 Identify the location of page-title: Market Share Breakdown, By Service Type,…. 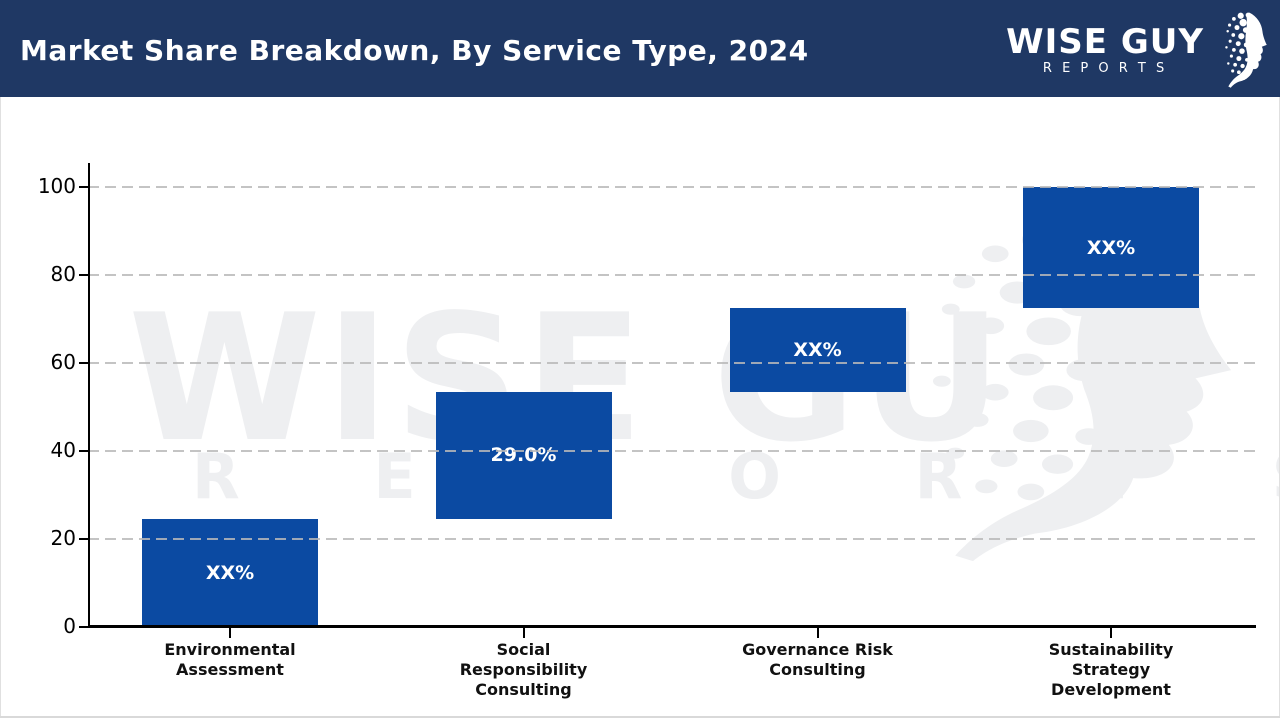
(414, 50).